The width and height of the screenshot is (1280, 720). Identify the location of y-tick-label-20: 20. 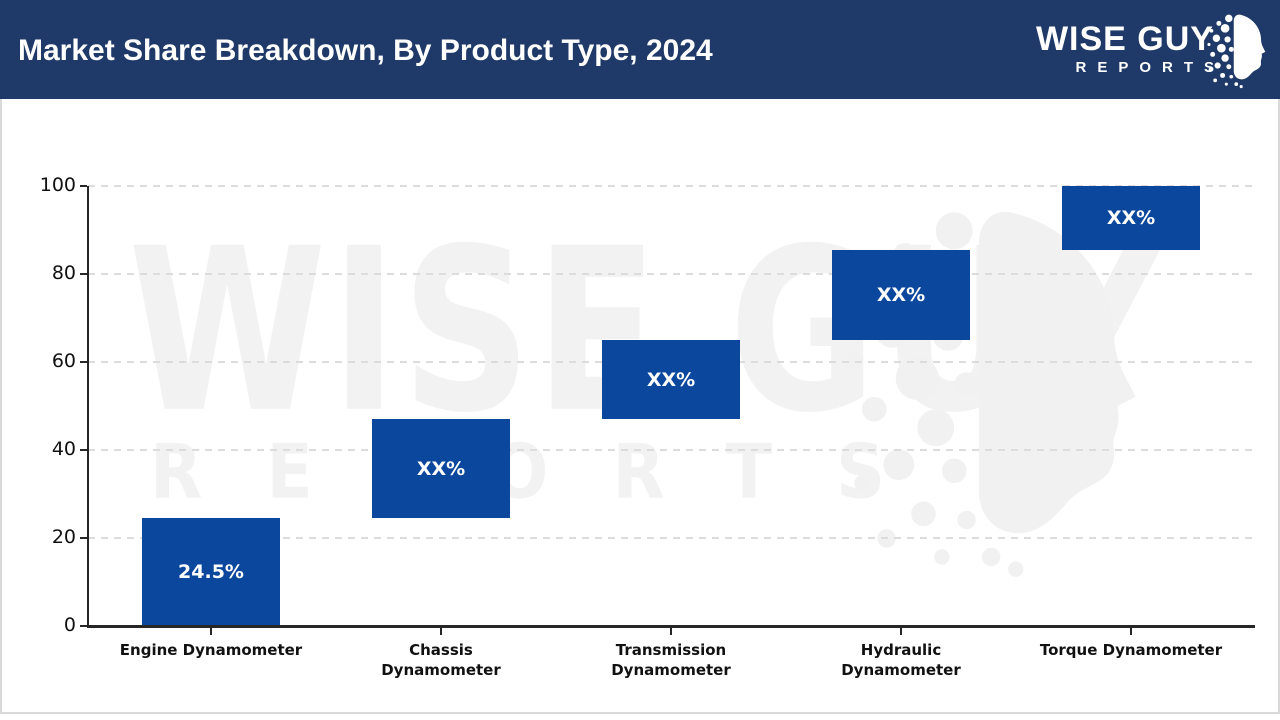
(63, 537).